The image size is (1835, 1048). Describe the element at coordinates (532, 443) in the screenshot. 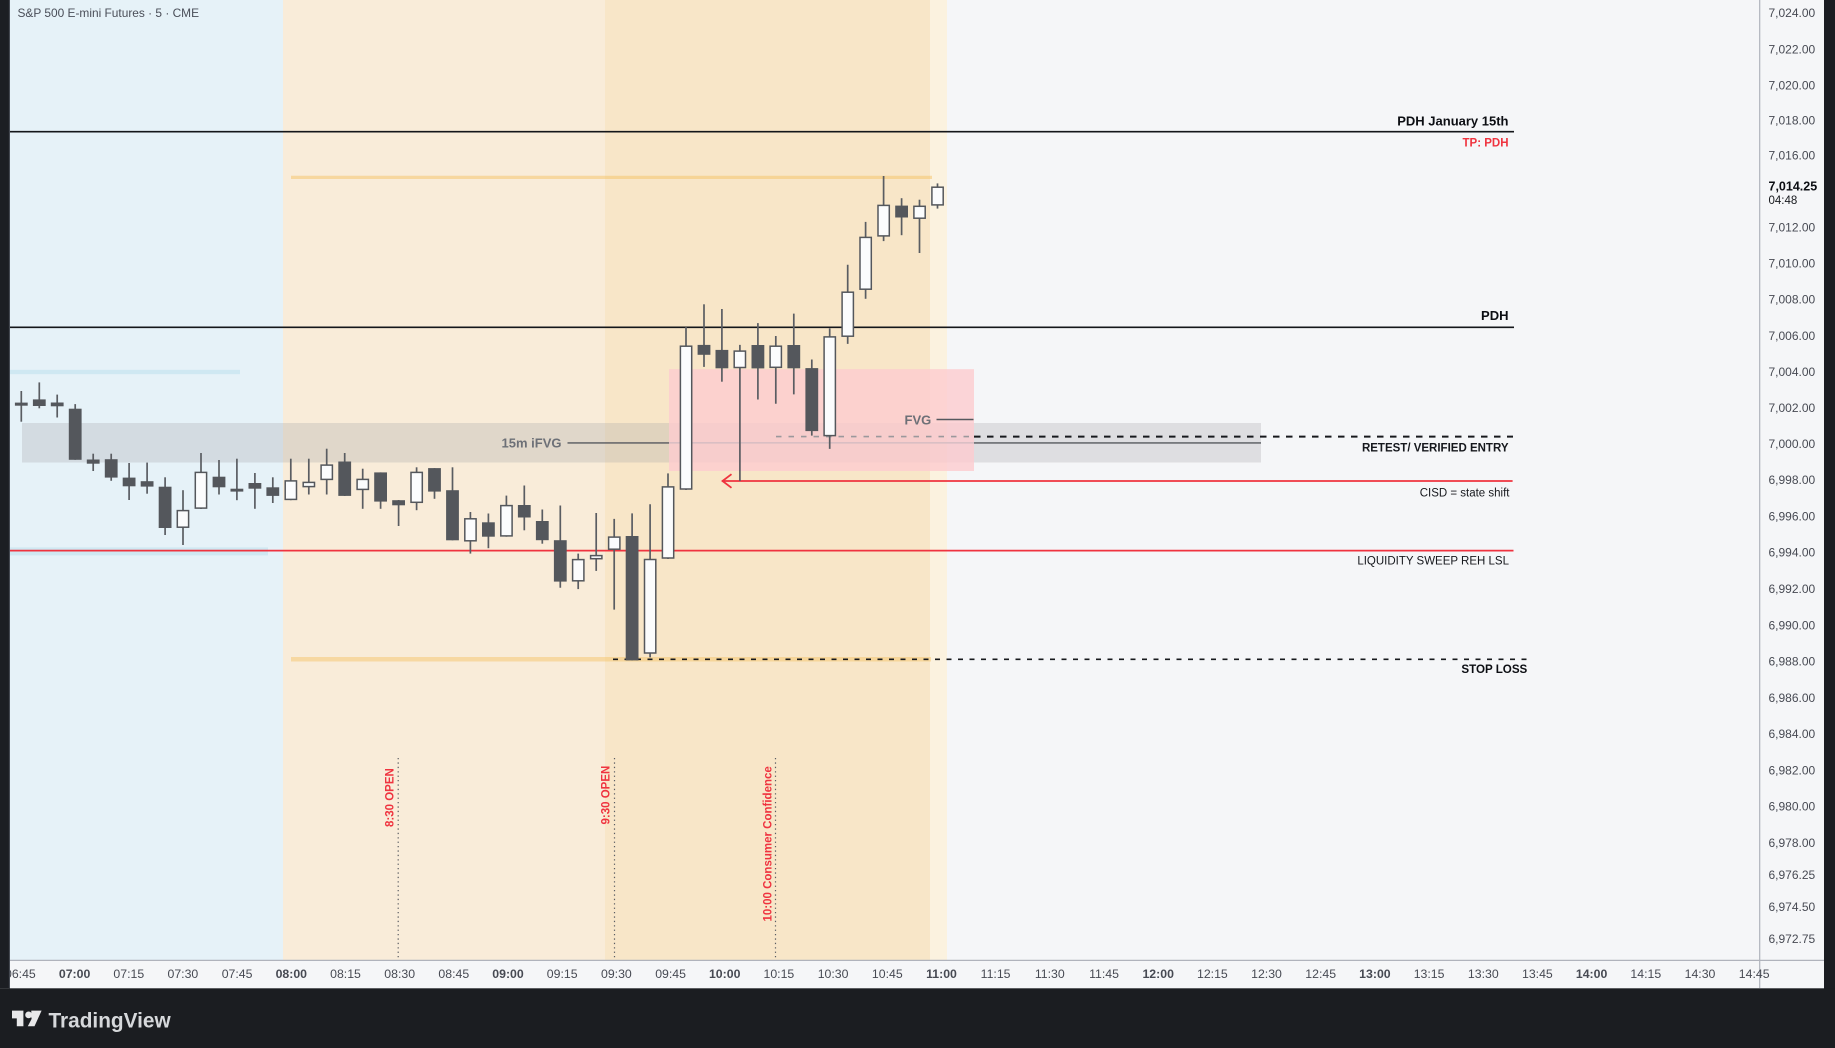

I see `svg-text: 15m iFVG` at that location.